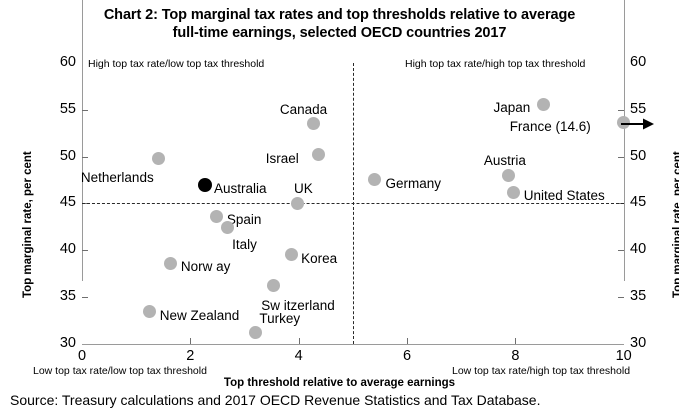 Image resolution: width=679 pixels, height=416 pixels. I want to click on data-point-label: Japan, so click(512, 108).